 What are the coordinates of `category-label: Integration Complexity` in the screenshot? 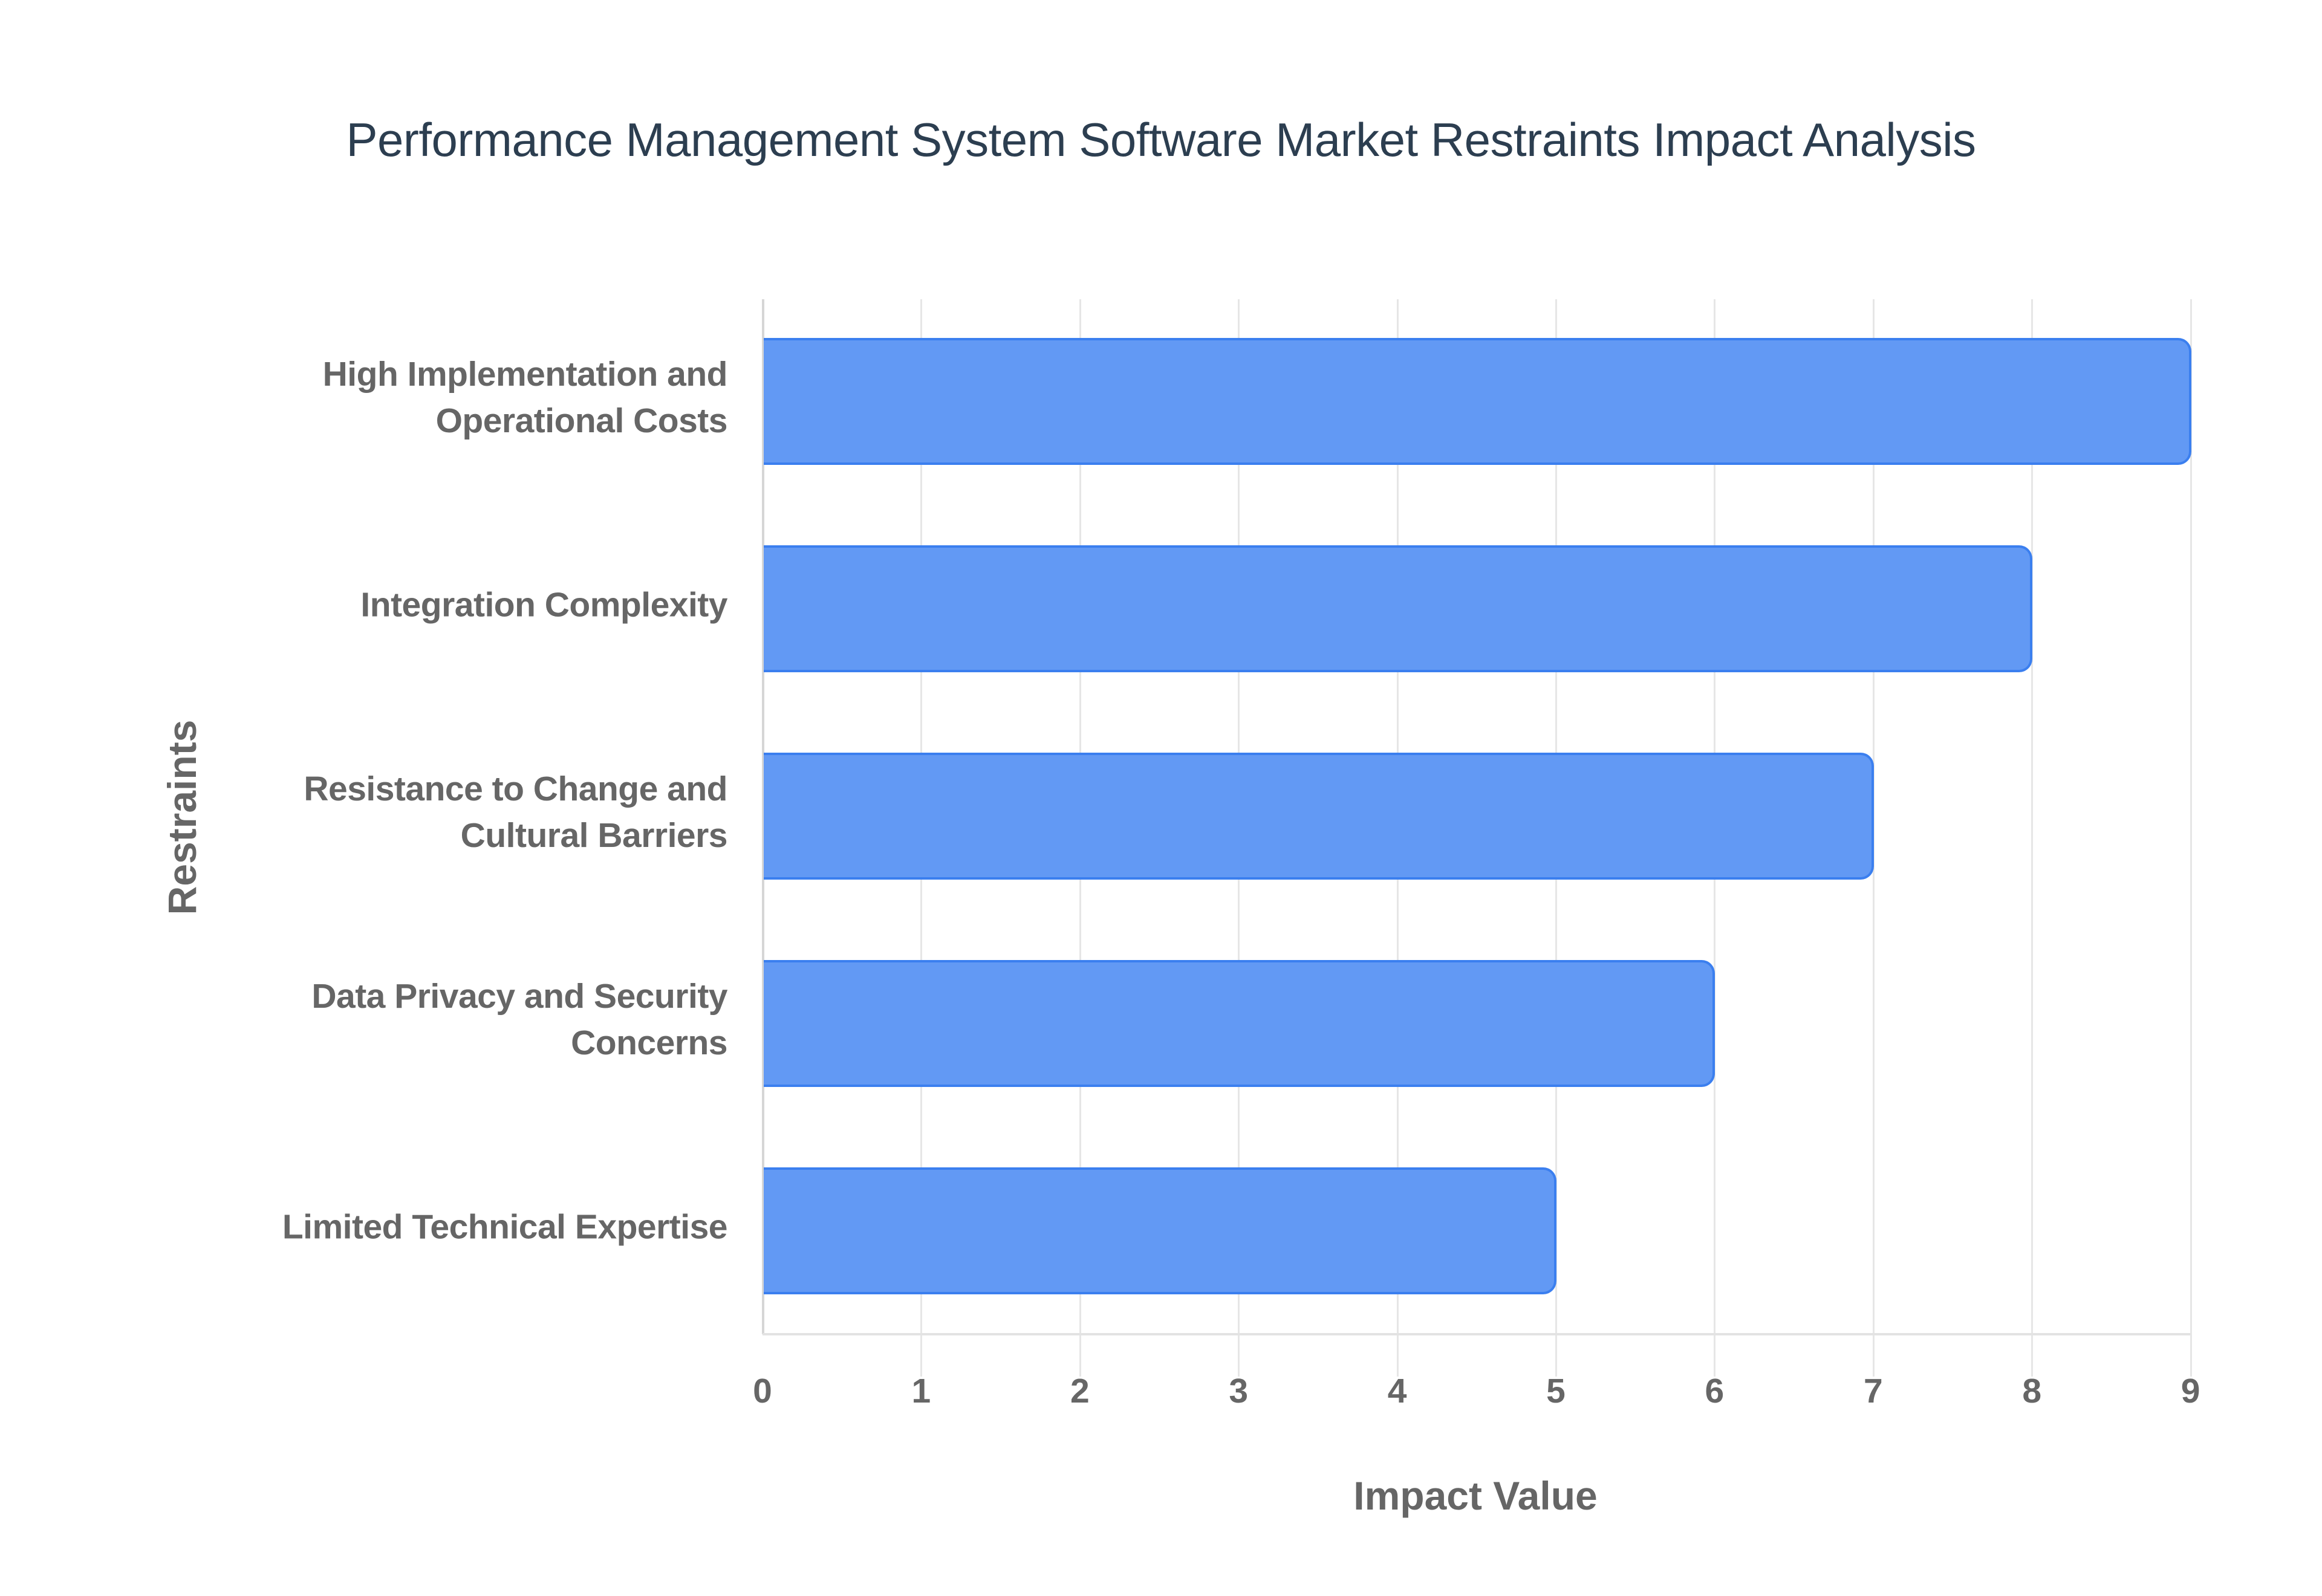 It's located at (543, 604).